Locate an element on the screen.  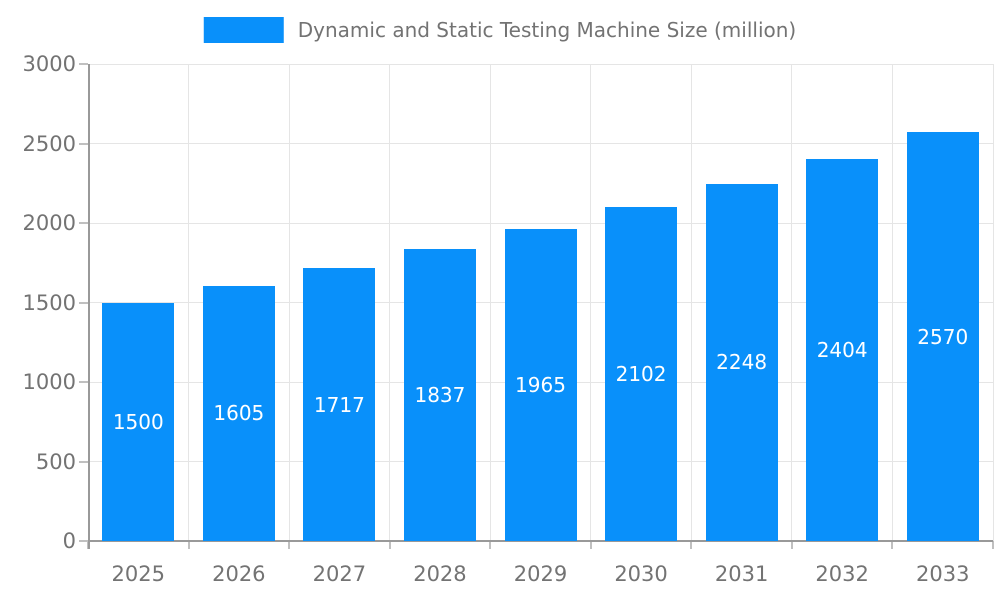
bar-value-label: 1717 is located at coordinates (339, 404).